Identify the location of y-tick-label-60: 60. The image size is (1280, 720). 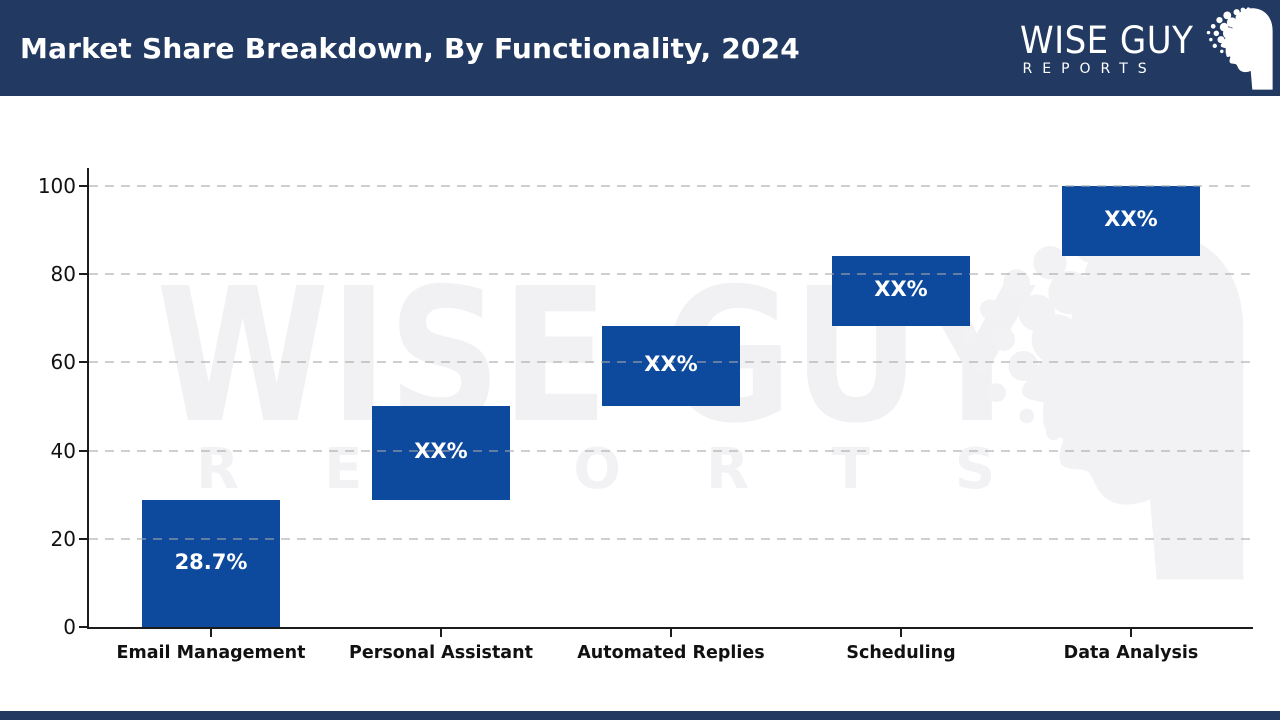
(63, 362).